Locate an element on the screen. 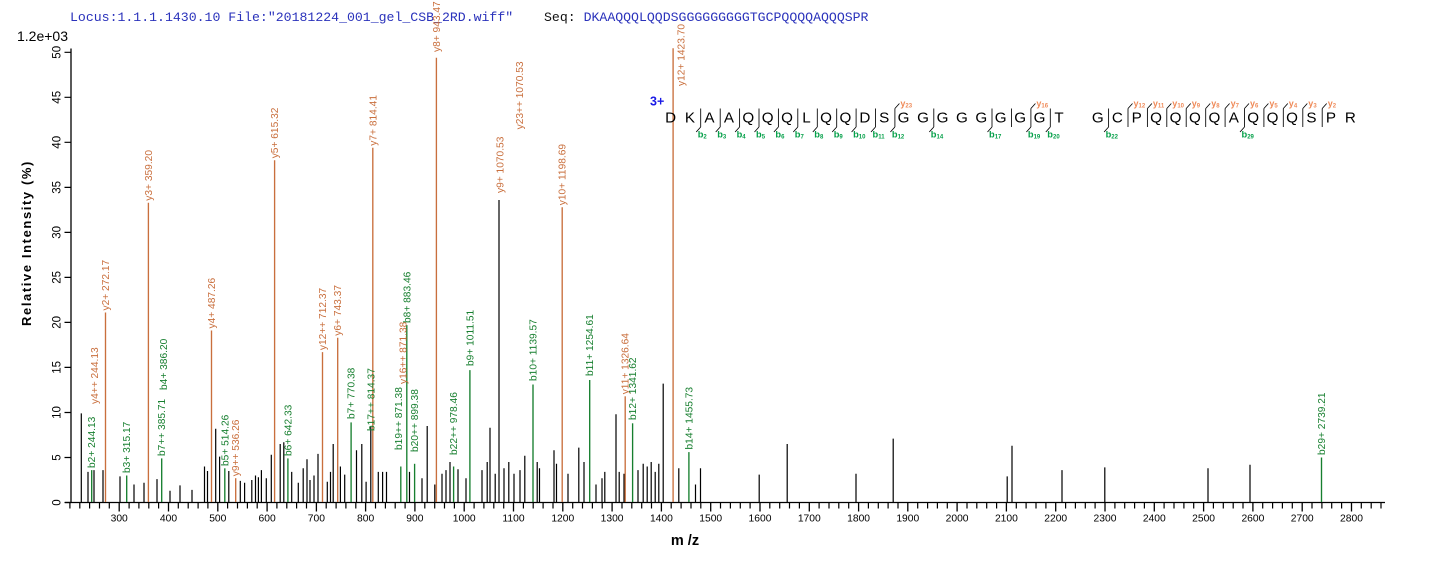  svg-text: 1200 is located at coordinates (562, 519).